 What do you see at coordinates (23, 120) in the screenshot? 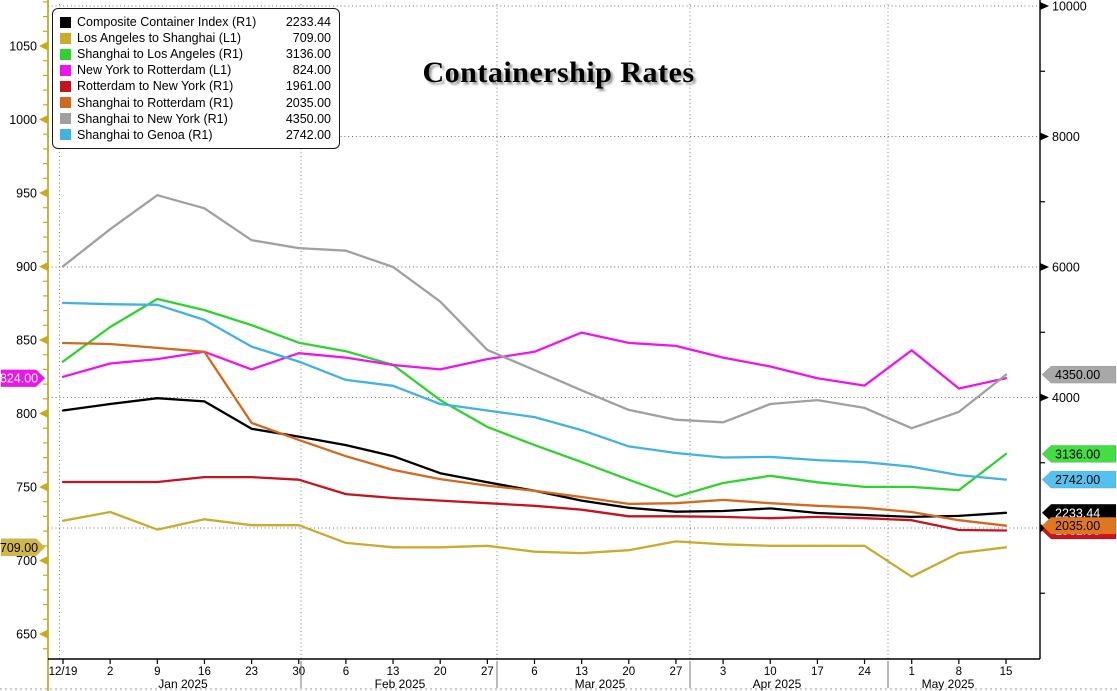
I see `left-axis-label: 1000` at bounding box center [23, 120].